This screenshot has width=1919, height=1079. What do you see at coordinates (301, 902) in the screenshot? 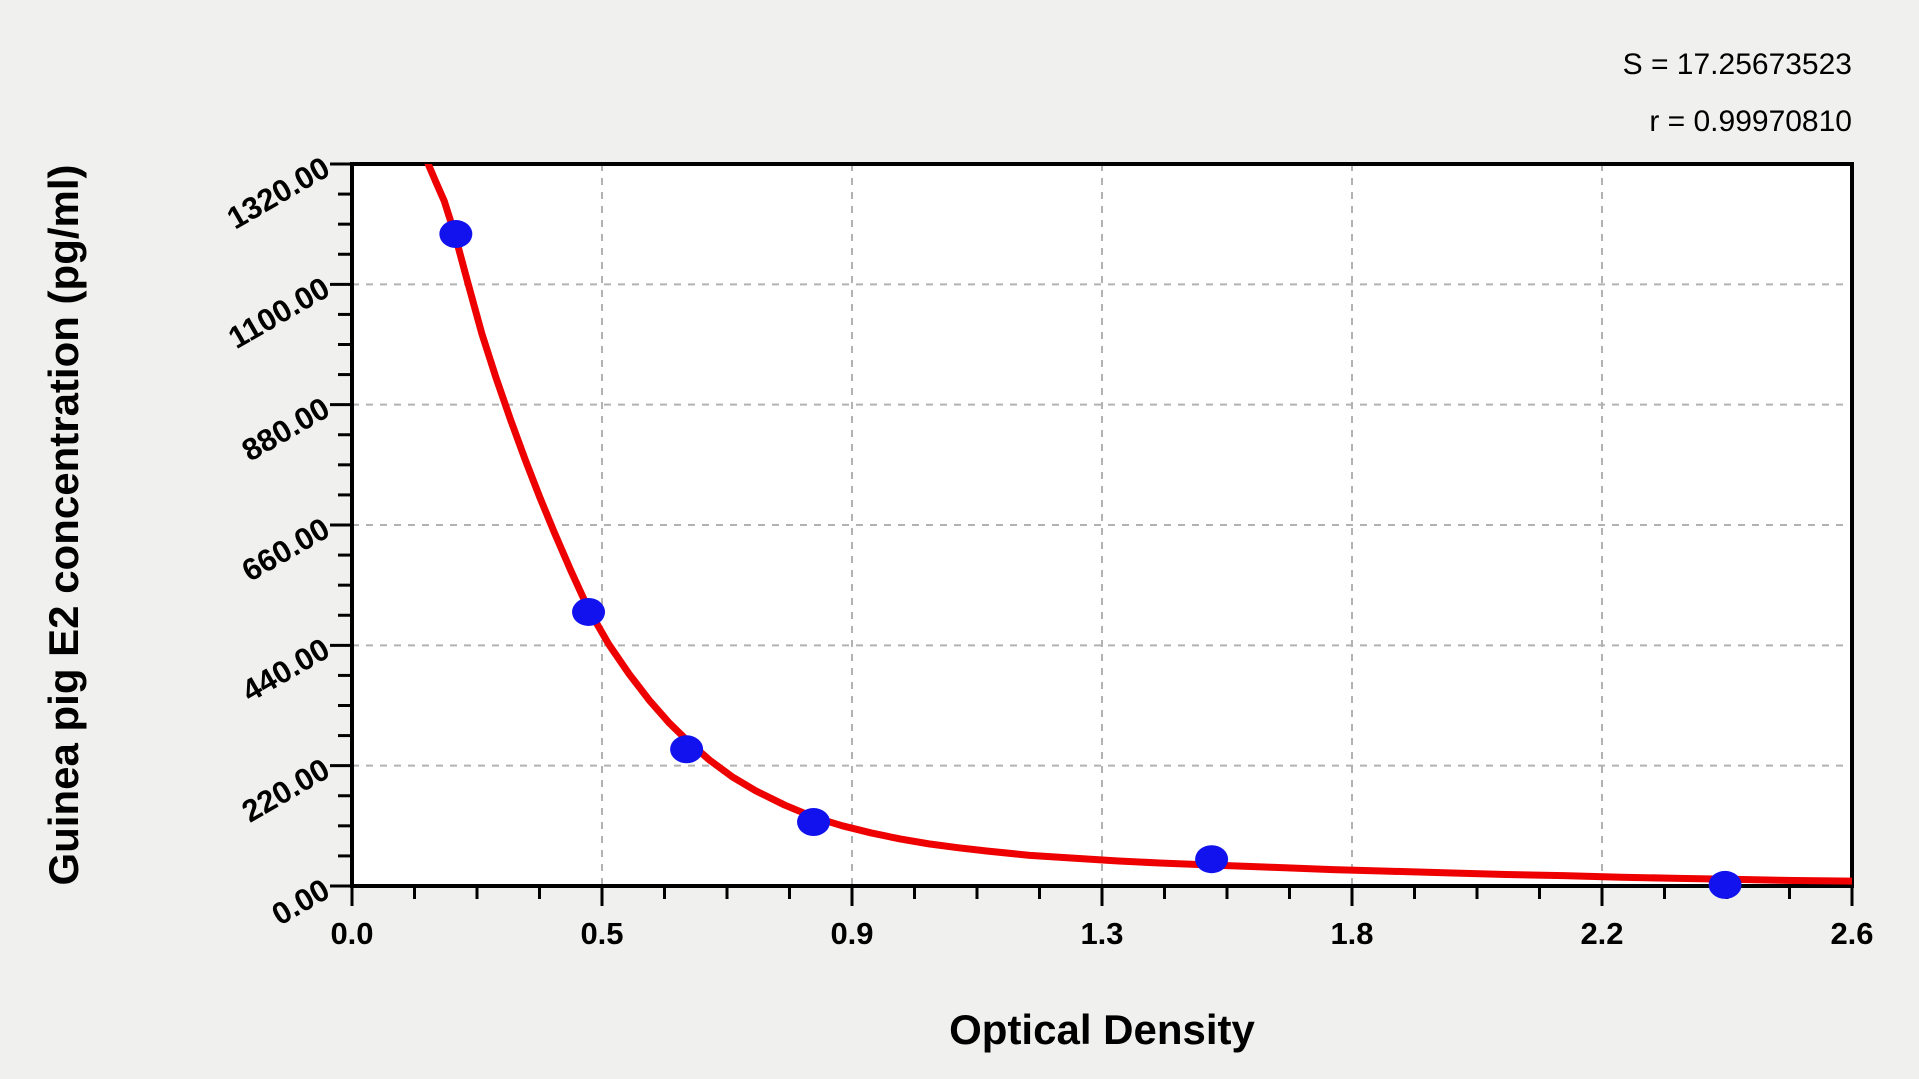
I see `y-tick-label: 0.00` at bounding box center [301, 902].